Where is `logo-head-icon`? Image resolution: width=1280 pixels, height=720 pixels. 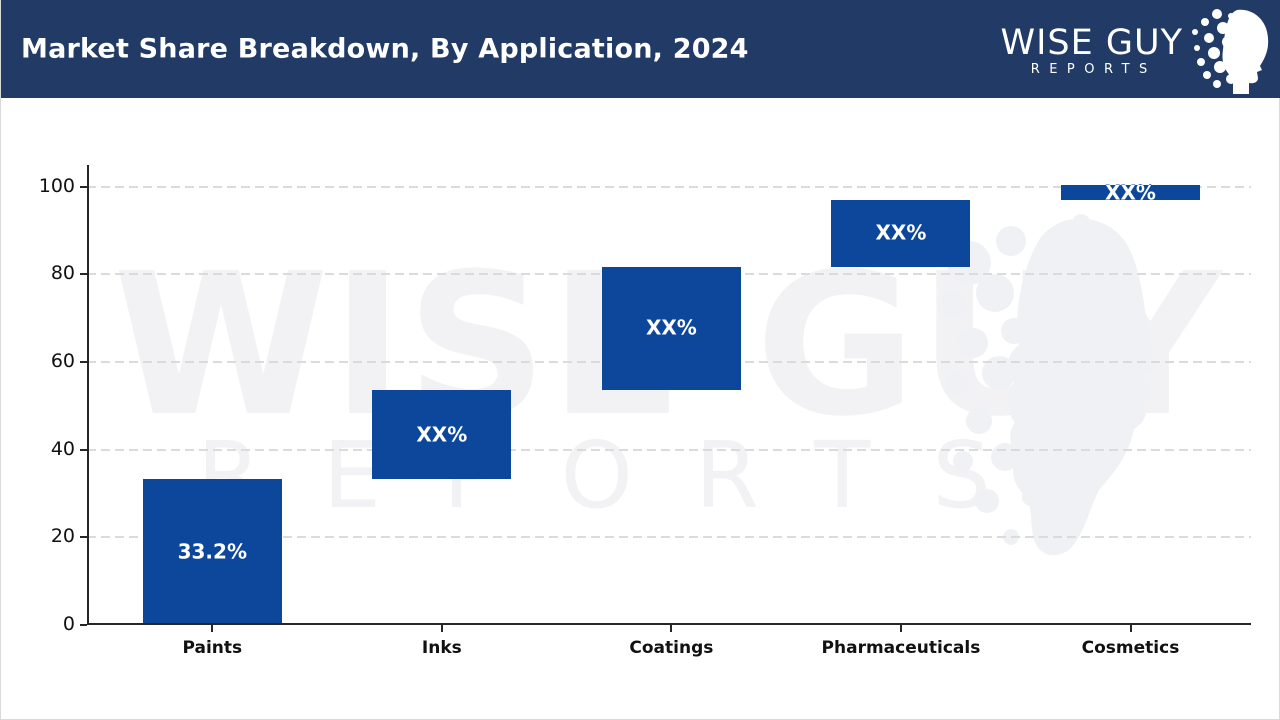 logo-head-icon is located at coordinates (1229, 52).